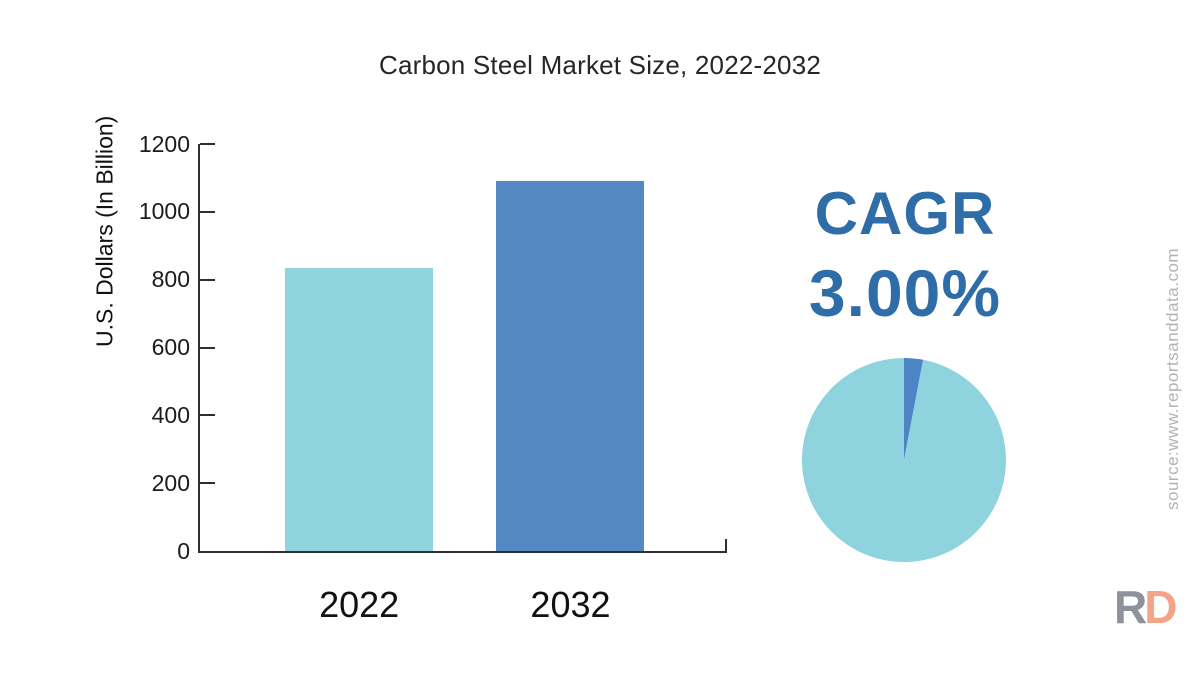 This screenshot has width=1200, height=674. Describe the element at coordinates (170, 482) in the screenshot. I see `y-tick-label: 200` at that location.